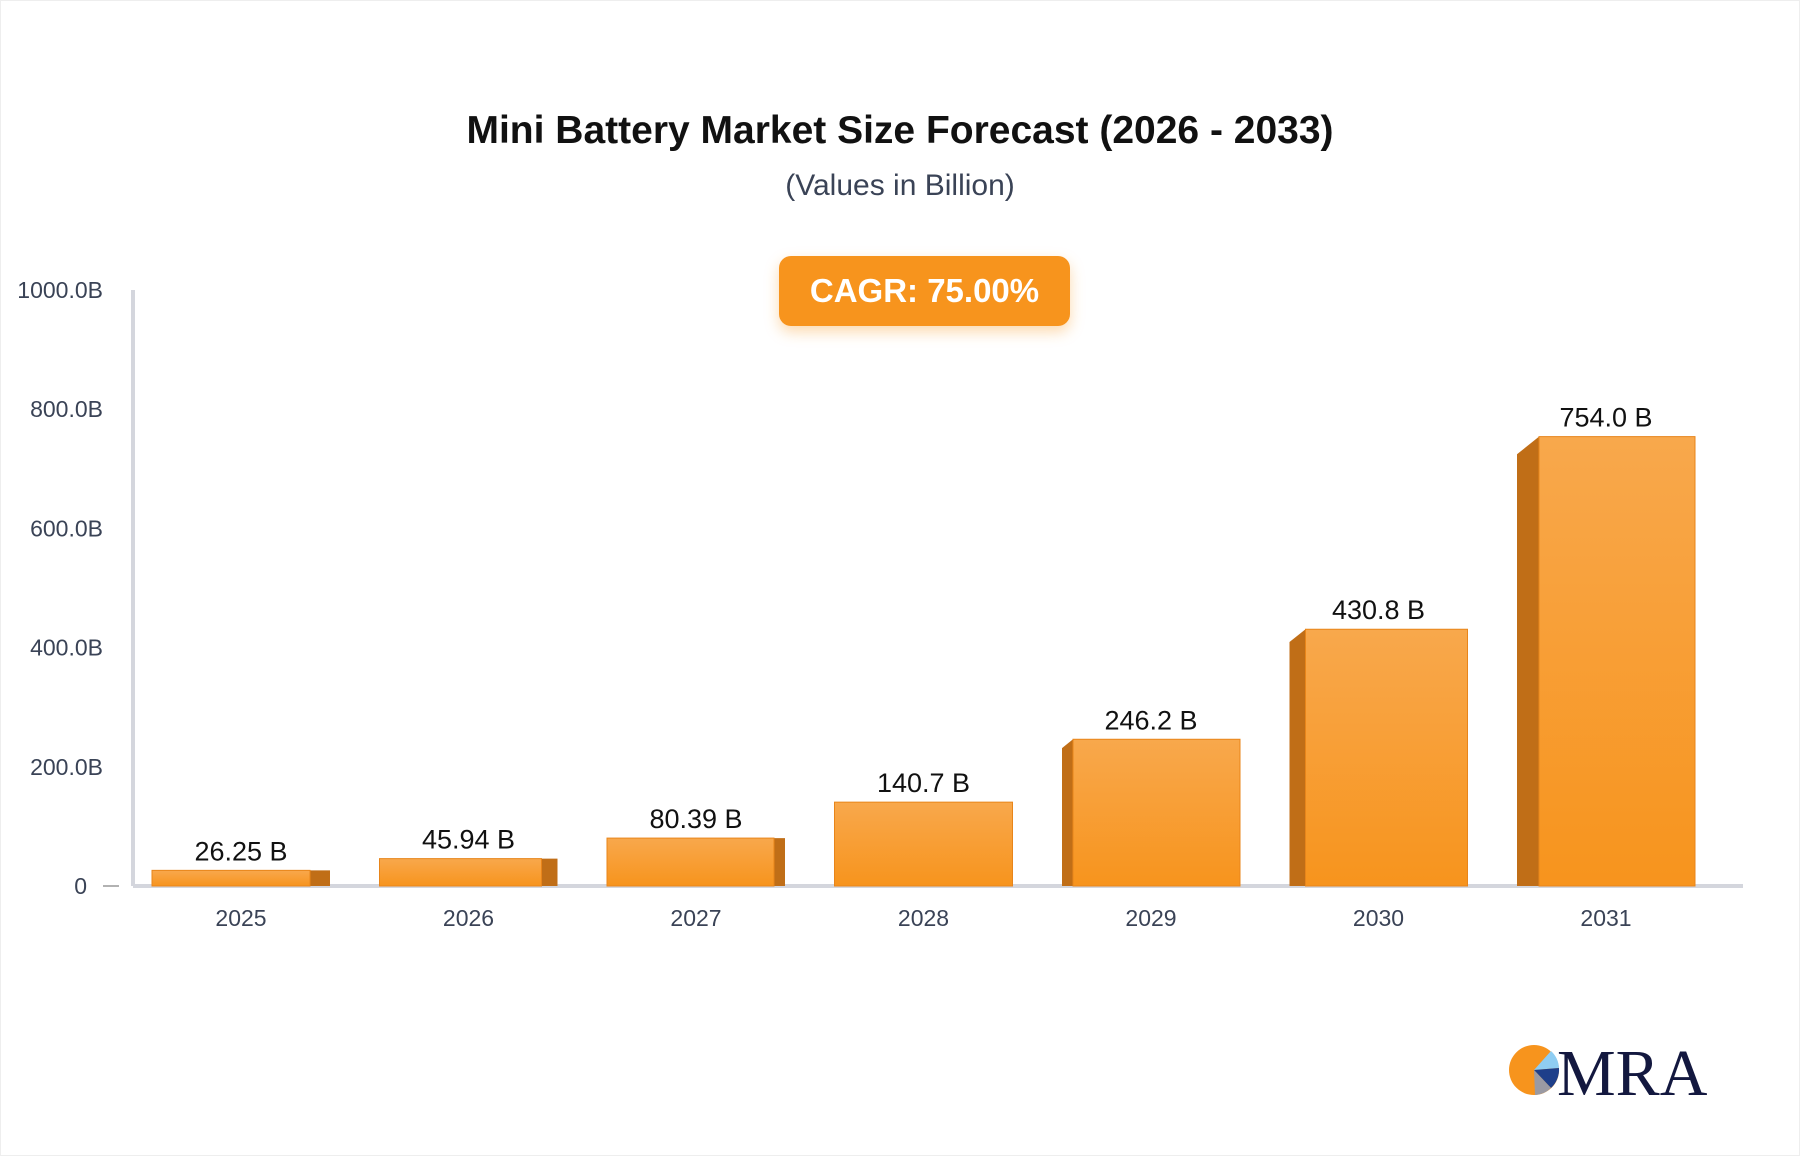 The width and height of the screenshot is (1800, 1157). What do you see at coordinates (240, 918) in the screenshot?
I see `x-tick-label: 2025` at bounding box center [240, 918].